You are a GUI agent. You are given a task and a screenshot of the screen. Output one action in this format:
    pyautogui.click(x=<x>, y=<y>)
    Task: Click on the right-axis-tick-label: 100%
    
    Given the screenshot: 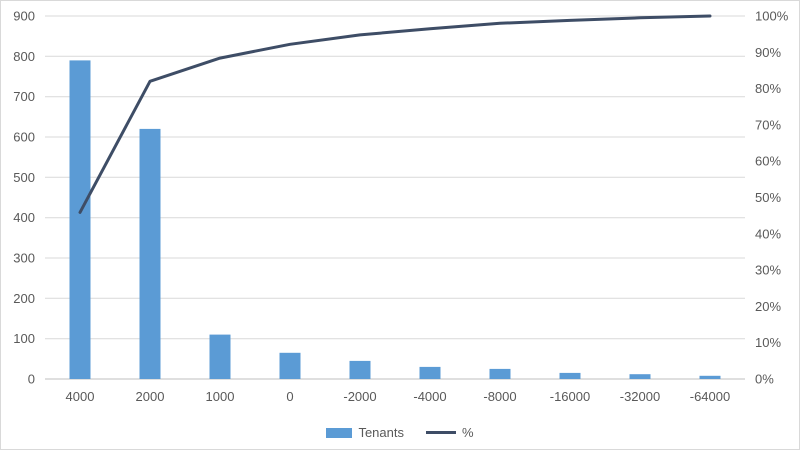 What is the action you would take?
    pyautogui.click(x=772, y=16)
    